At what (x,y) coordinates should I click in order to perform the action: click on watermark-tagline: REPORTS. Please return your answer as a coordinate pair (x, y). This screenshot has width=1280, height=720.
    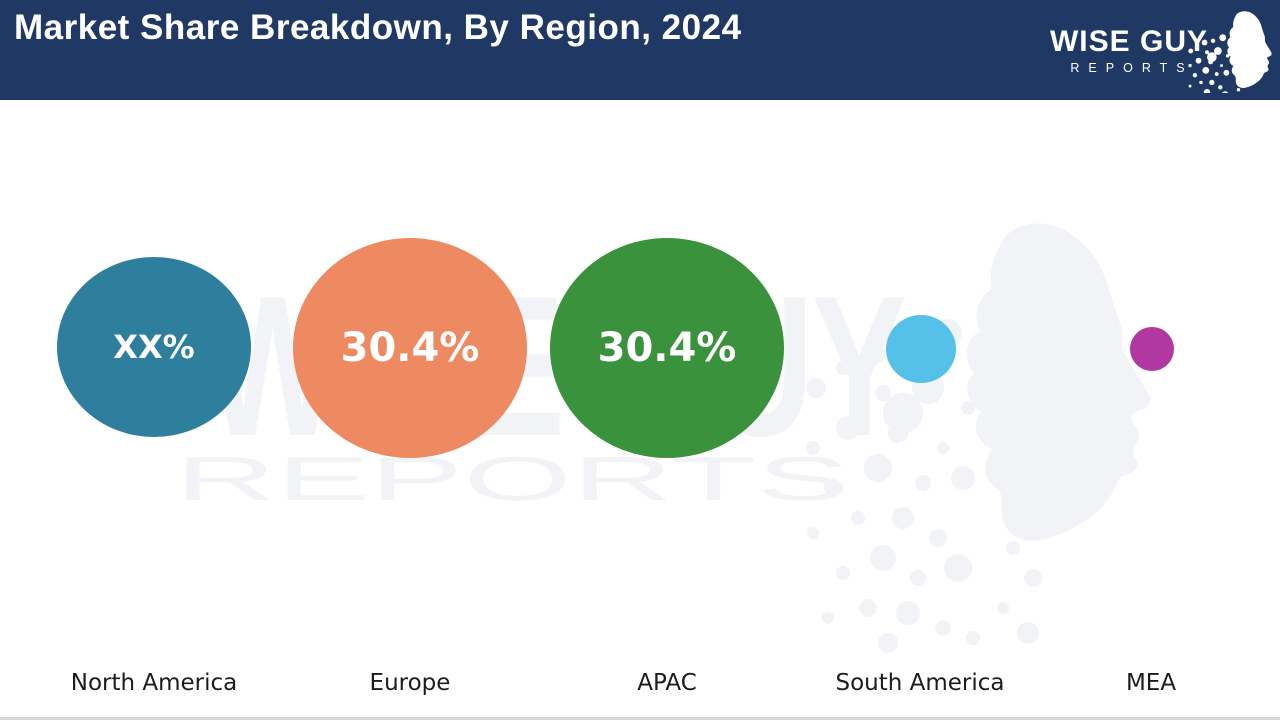
    Looking at the image, I should click on (512, 479).